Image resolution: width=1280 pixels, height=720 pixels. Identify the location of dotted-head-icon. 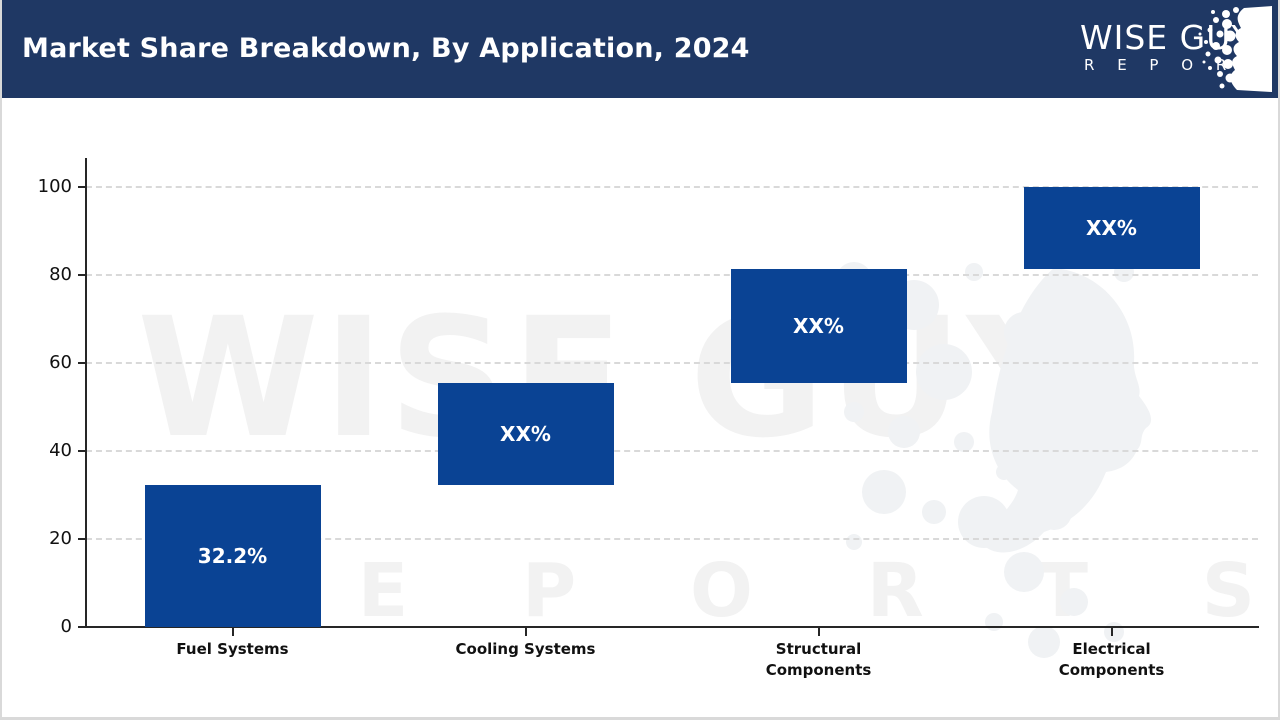
(1235, 49).